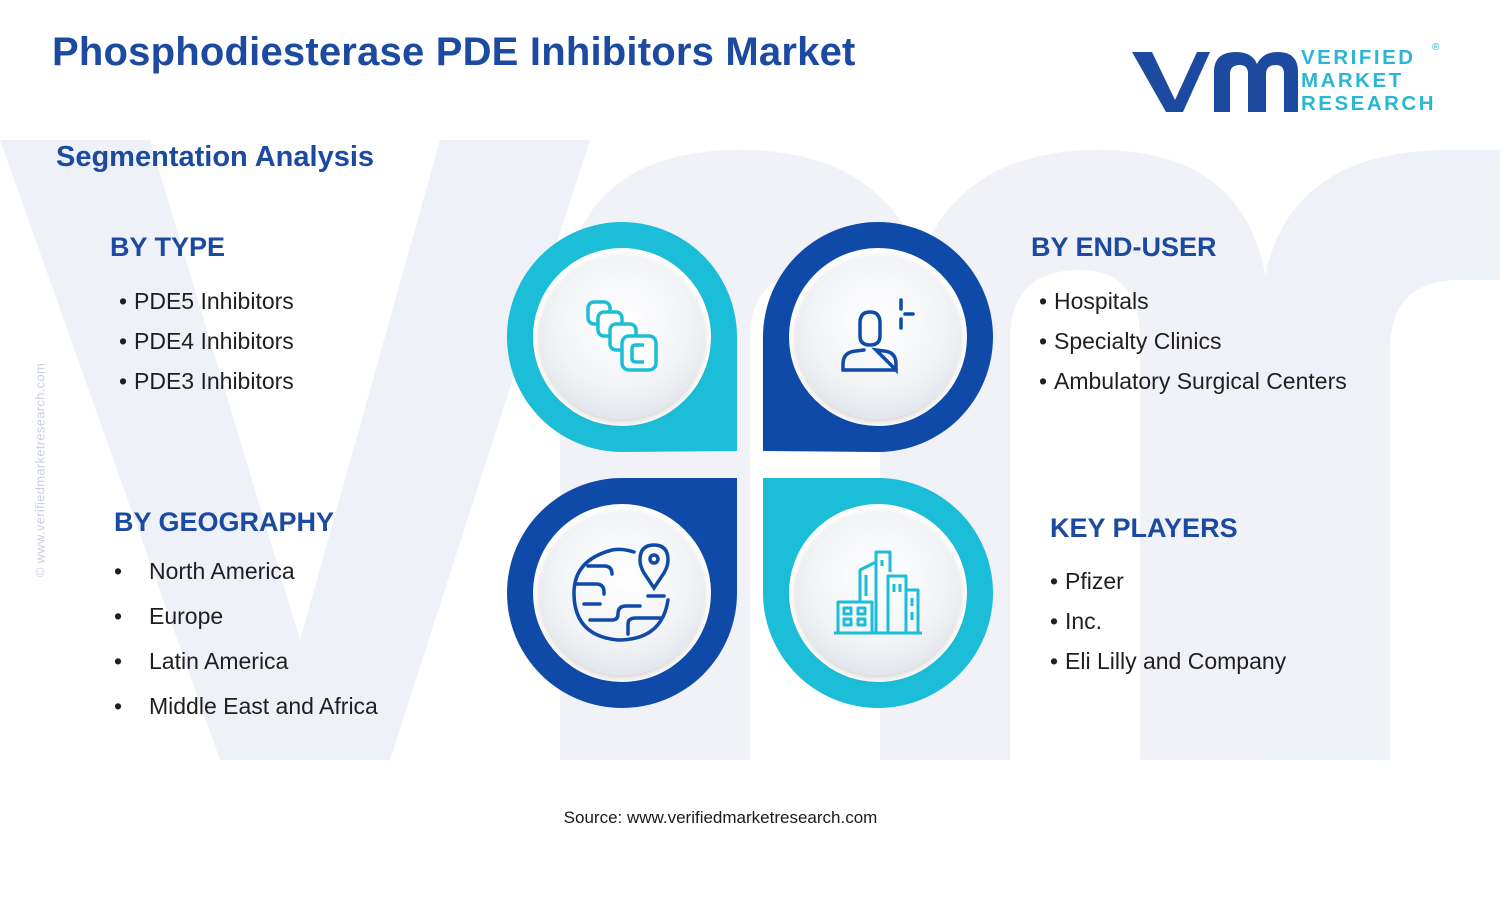 The image size is (1500, 911). Describe the element at coordinates (219, 661) in the screenshot. I see `list-item-label: Latin America` at that location.